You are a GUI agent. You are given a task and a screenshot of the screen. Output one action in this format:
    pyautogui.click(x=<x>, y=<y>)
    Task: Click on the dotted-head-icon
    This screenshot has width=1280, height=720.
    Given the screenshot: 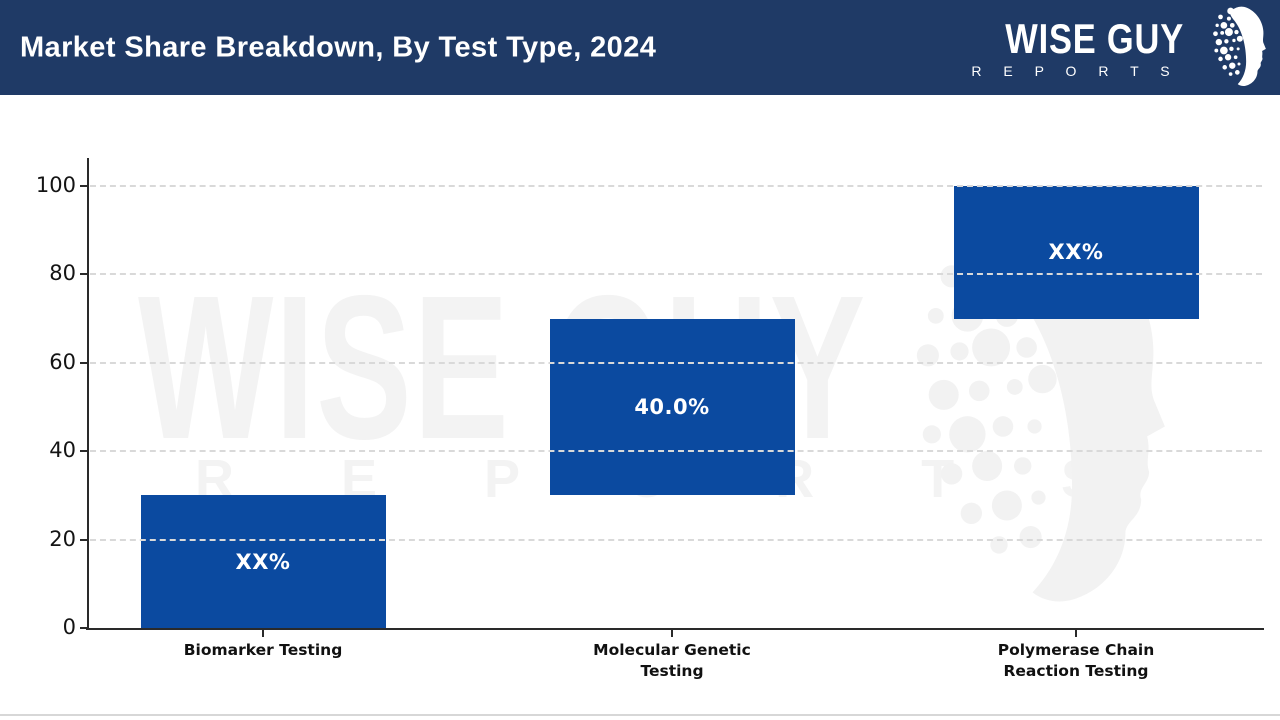 What is the action you would take?
    pyautogui.click(x=1239, y=46)
    